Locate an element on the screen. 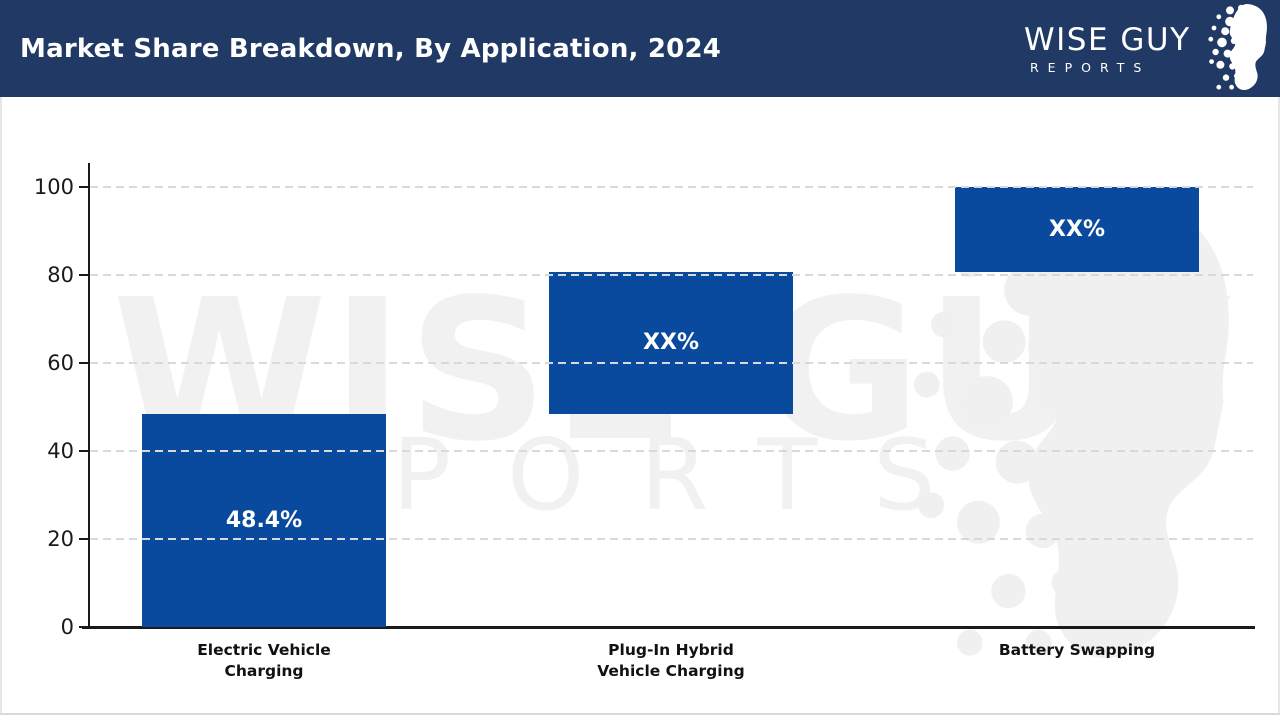  page-border-bottom is located at coordinates (640, 714).